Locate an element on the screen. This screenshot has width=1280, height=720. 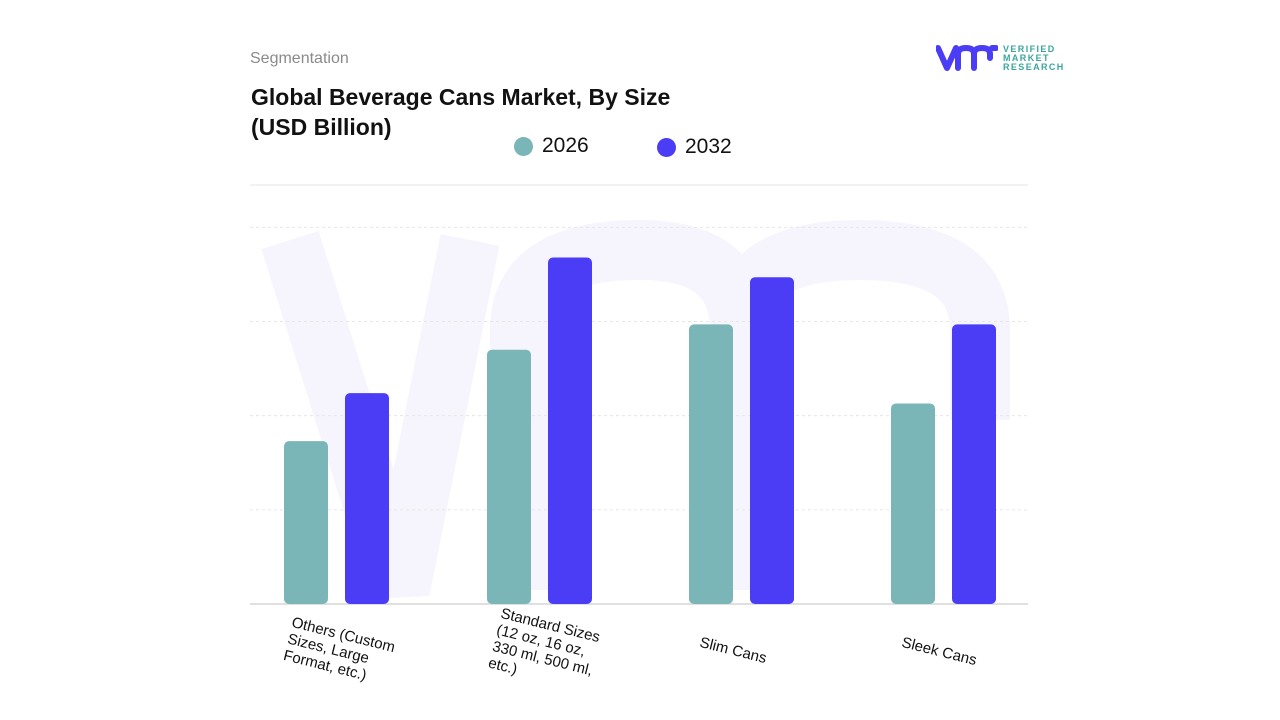
legend-label: 2026 is located at coordinates (565, 145).